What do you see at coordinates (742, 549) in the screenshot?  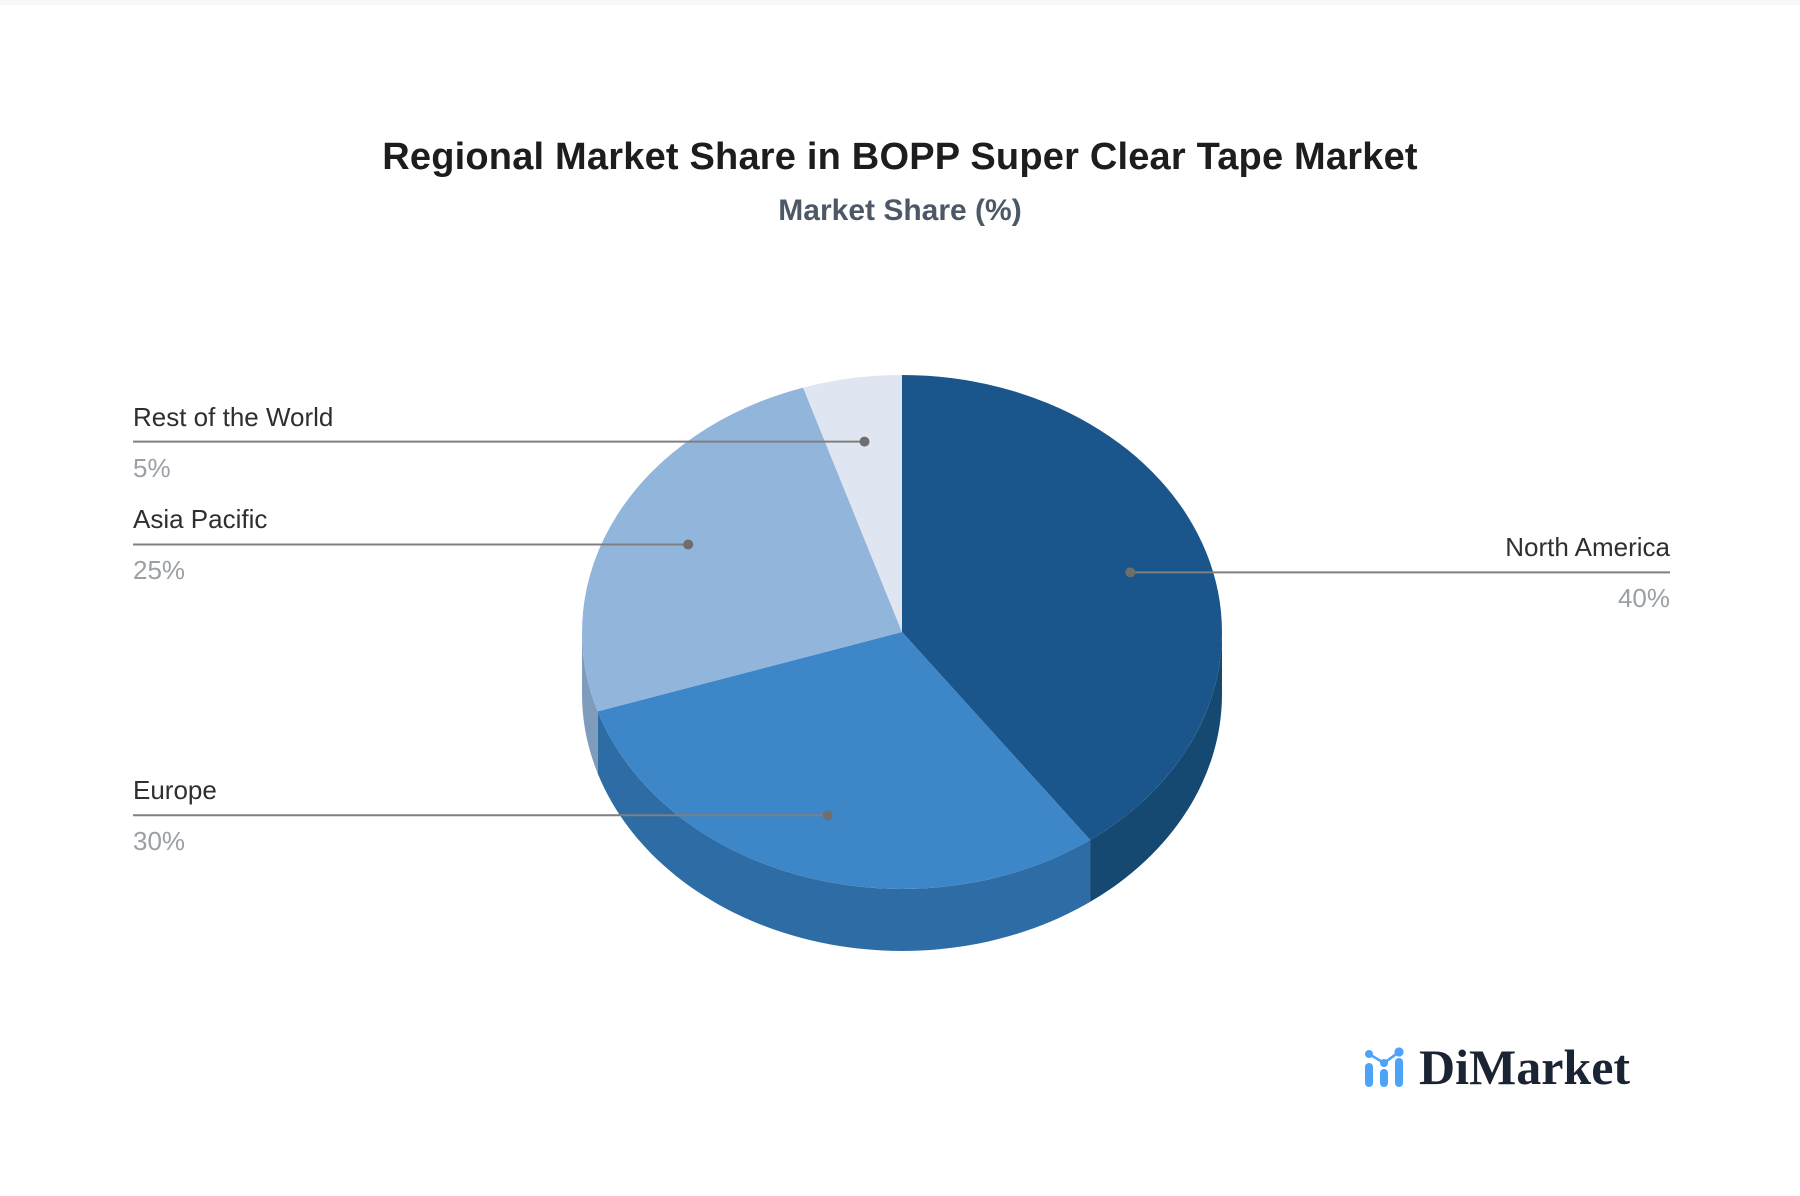 I see `pie-slice-asia-pacific` at bounding box center [742, 549].